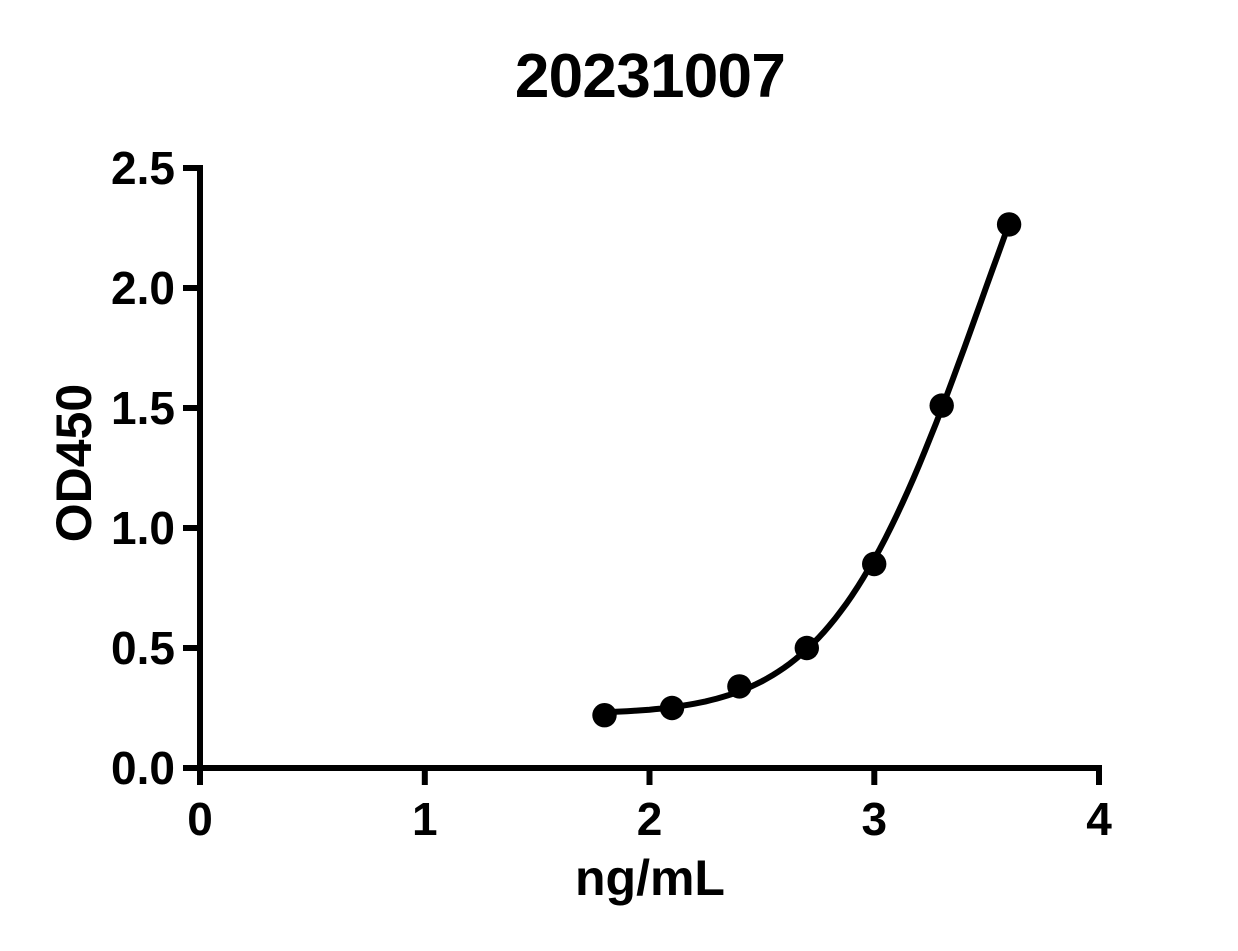 The width and height of the screenshot is (1238, 951). Describe the element at coordinates (143, 168) in the screenshot. I see `svg-text: 2.5` at that location.